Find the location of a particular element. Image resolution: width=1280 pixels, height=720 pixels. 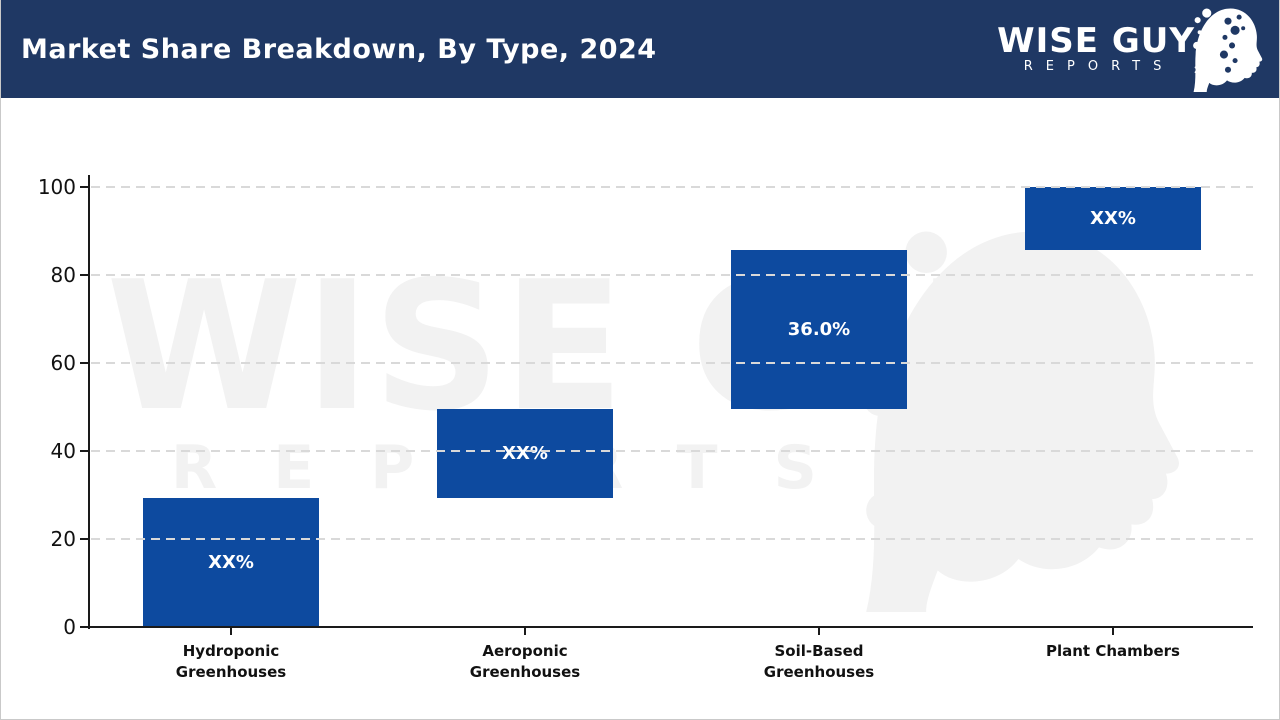

bar-3: 36.0% is located at coordinates (819, 329).